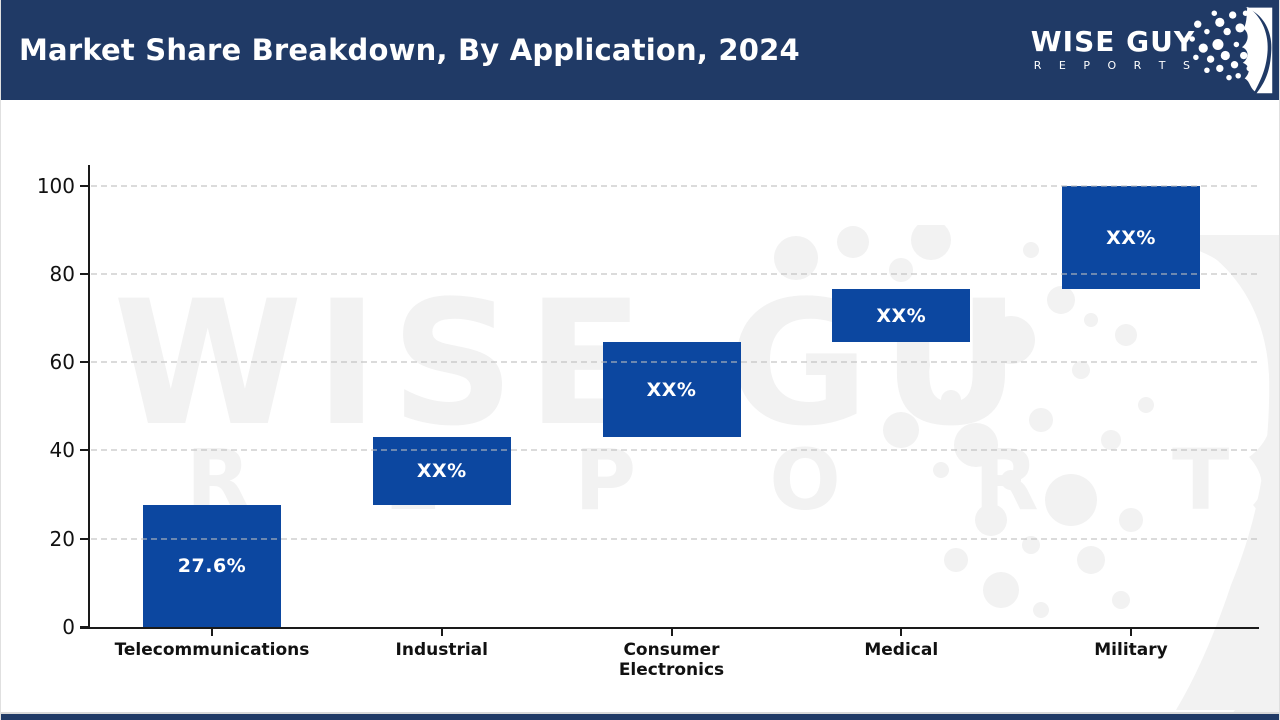 Image resolution: width=1280 pixels, height=720 pixels. What do you see at coordinates (212, 650) in the screenshot?
I see `x-tick-label-telecommunications: Telecommunications` at bounding box center [212, 650].